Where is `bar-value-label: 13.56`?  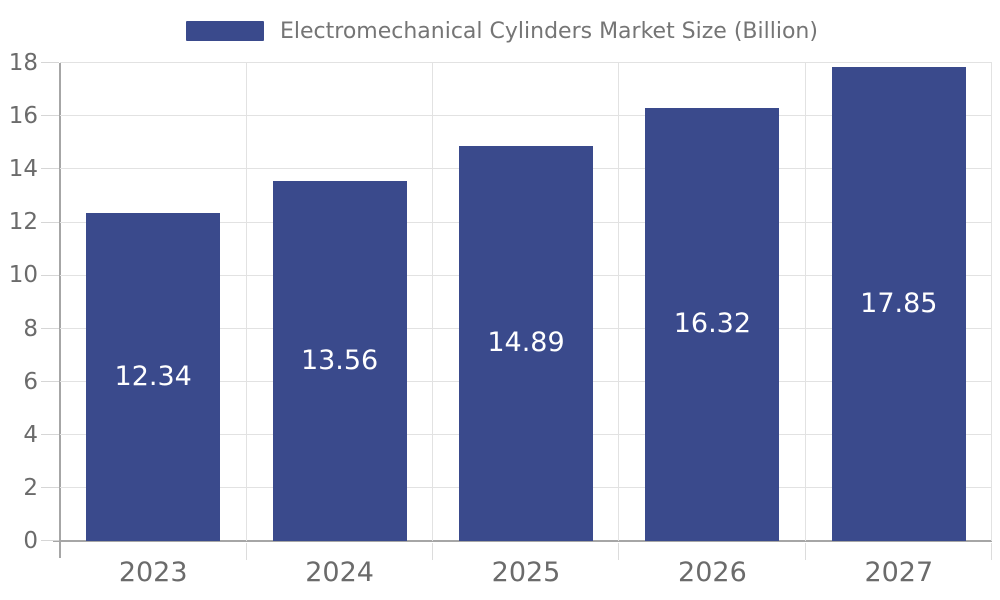
bar-value-label: 13.56 is located at coordinates (339, 360).